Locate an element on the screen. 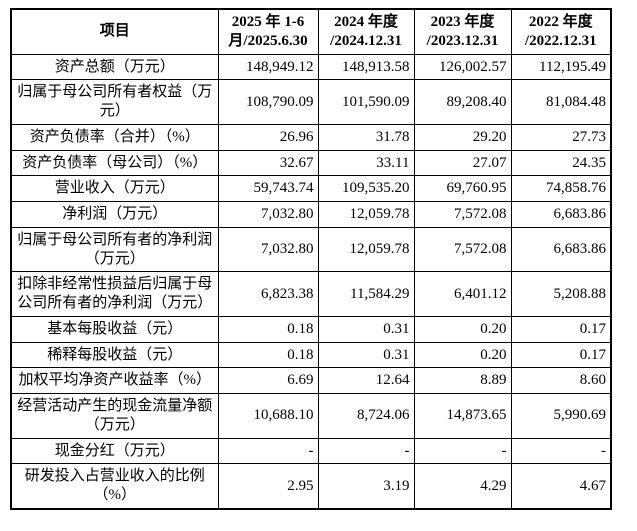 The width and height of the screenshot is (637, 531). row-label: 稀释每股收益（元） is located at coordinates (114, 355).